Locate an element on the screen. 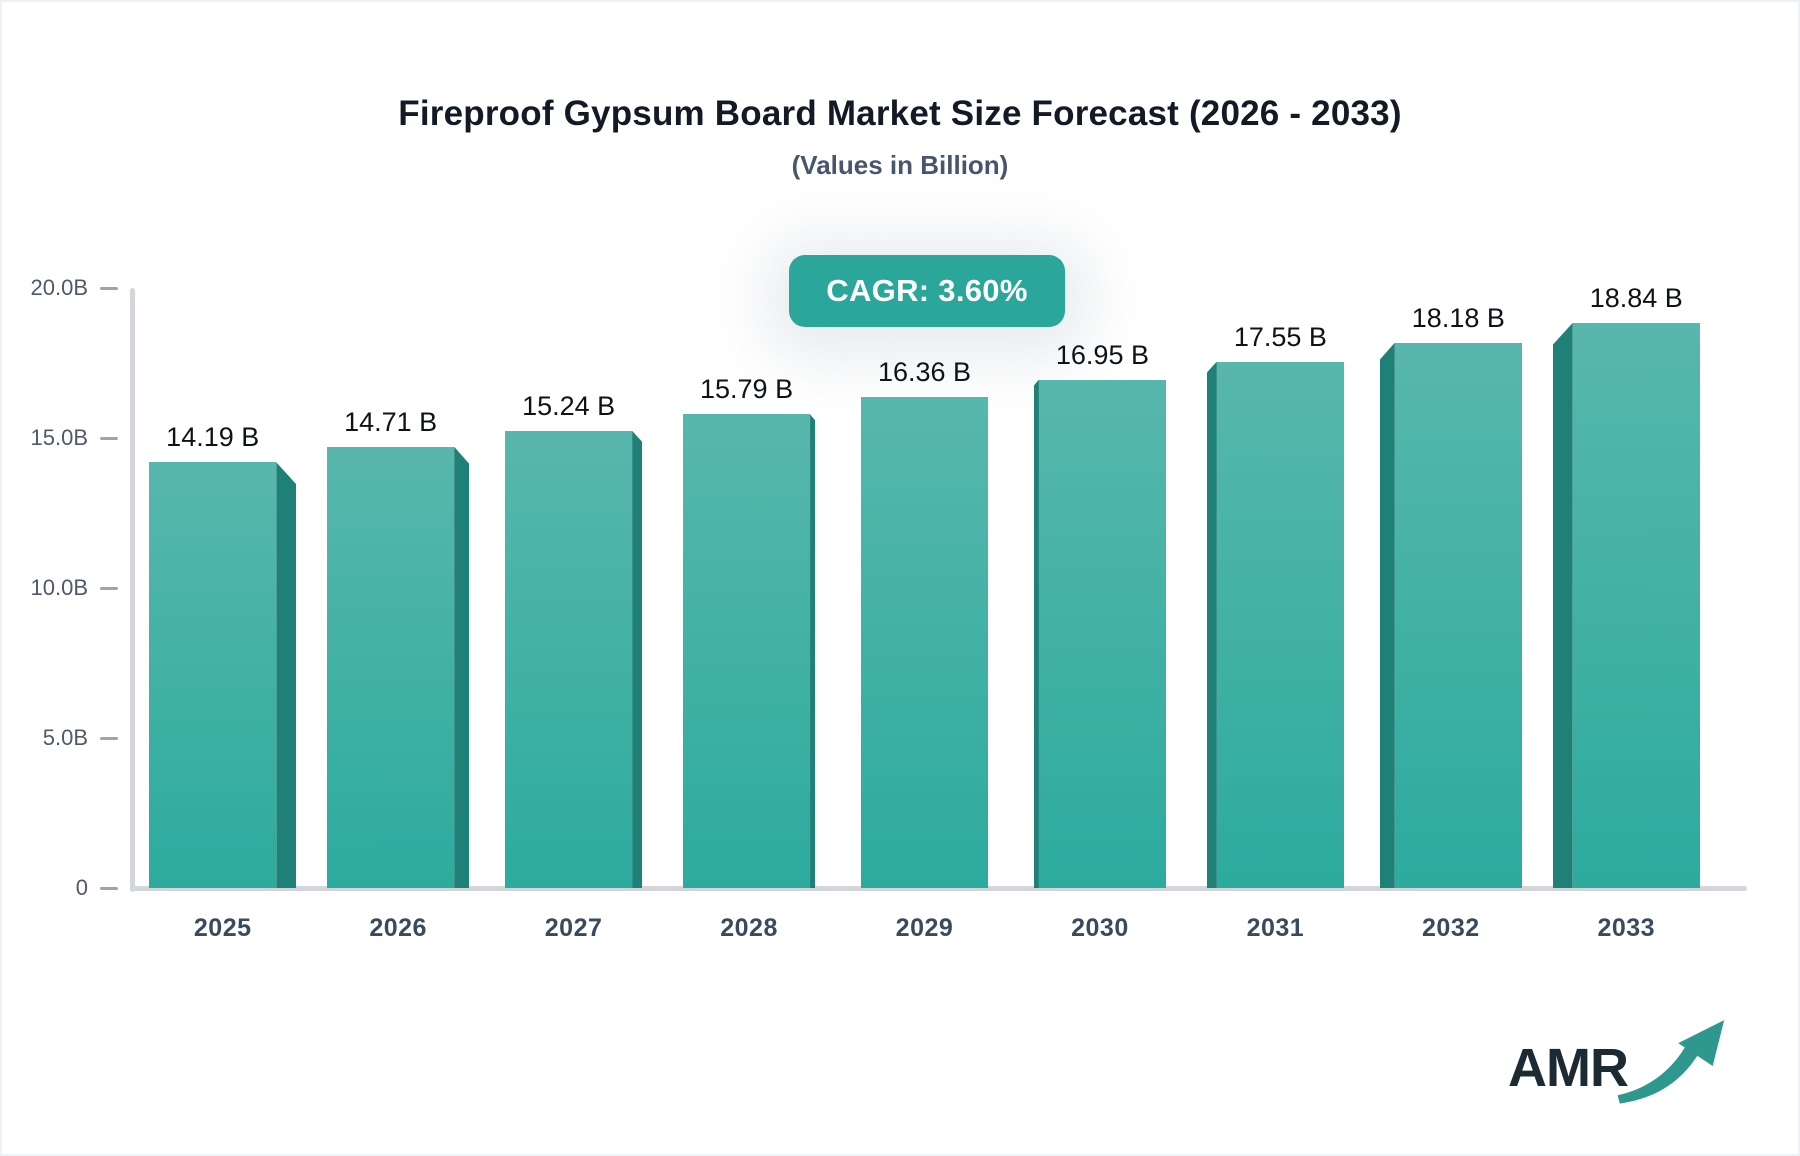  x-axis-label-2030: 2030 is located at coordinates (1100, 928).